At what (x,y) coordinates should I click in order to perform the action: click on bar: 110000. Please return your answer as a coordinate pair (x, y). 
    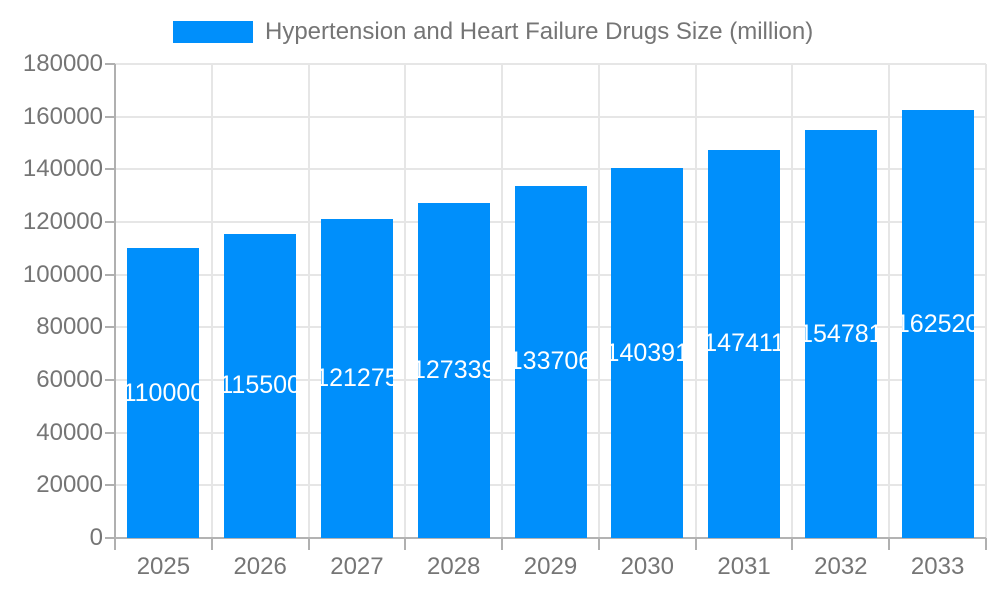
    Looking at the image, I should click on (163, 393).